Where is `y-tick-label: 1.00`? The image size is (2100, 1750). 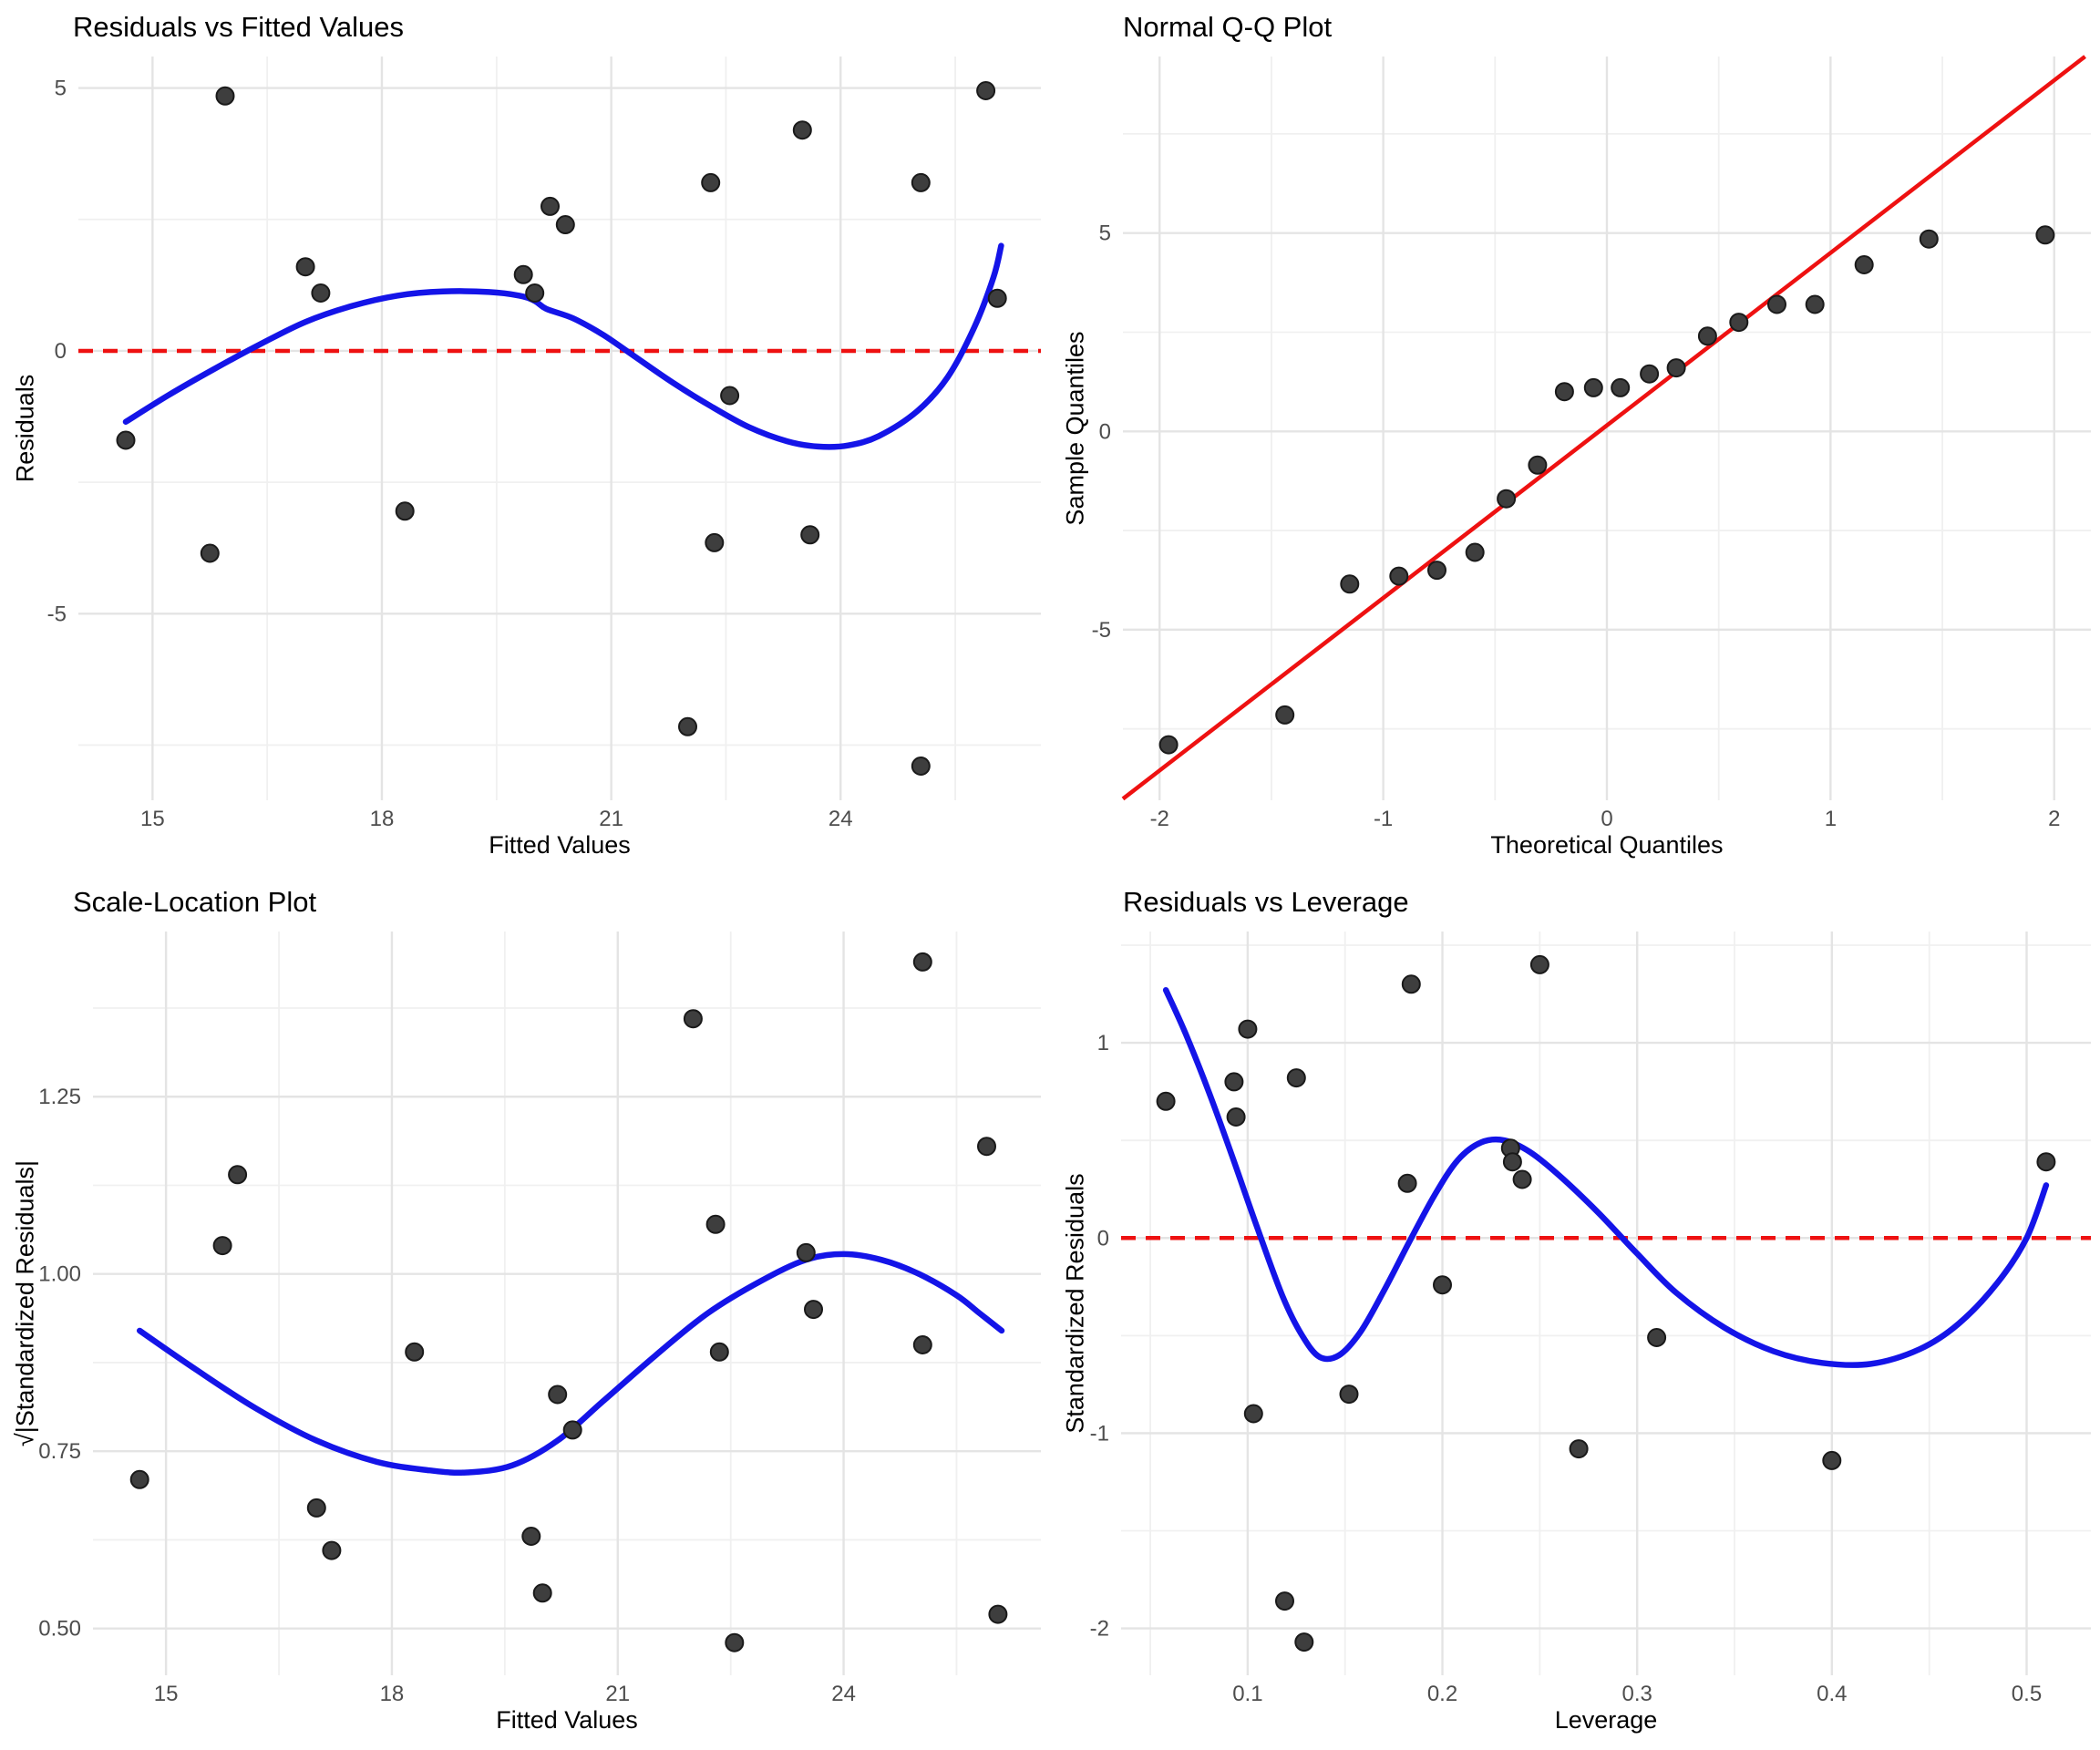
y-tick-label: 1.00 is located at coordinates (59, 1274).